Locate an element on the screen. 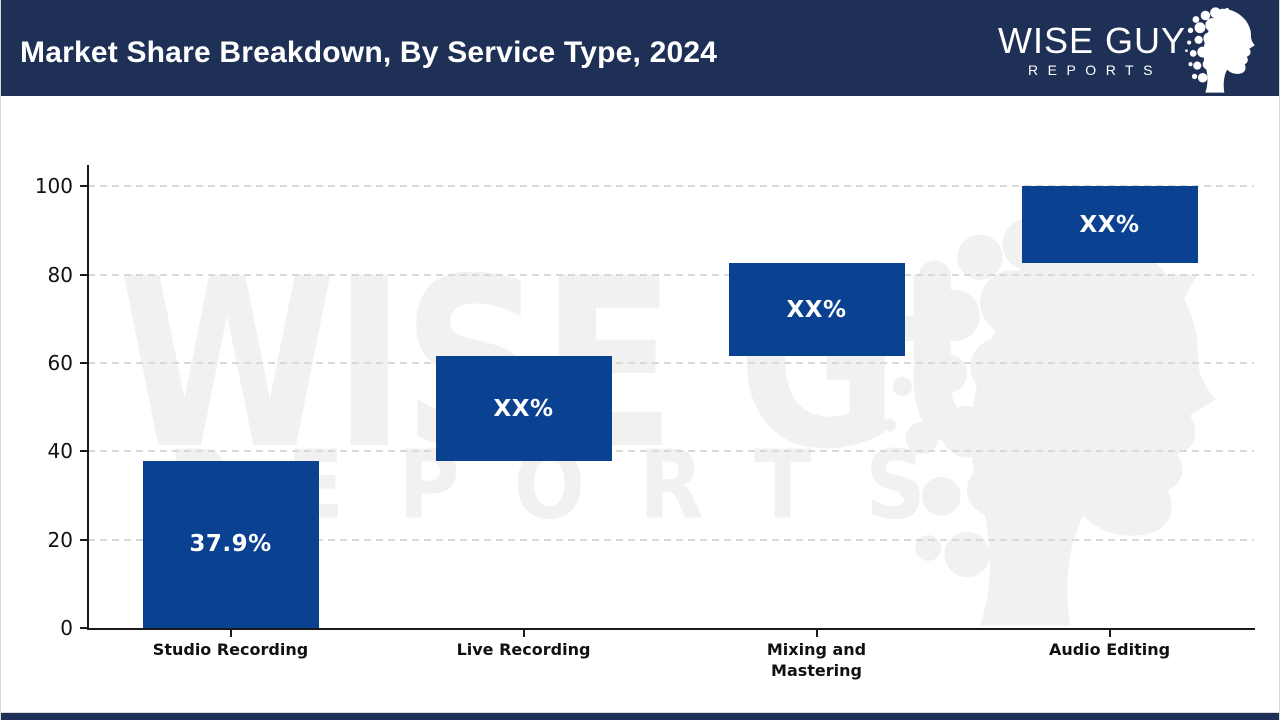 The width and height of the screenshot is (1280, 720). y-axis-line is located at coordinates (88, 397).